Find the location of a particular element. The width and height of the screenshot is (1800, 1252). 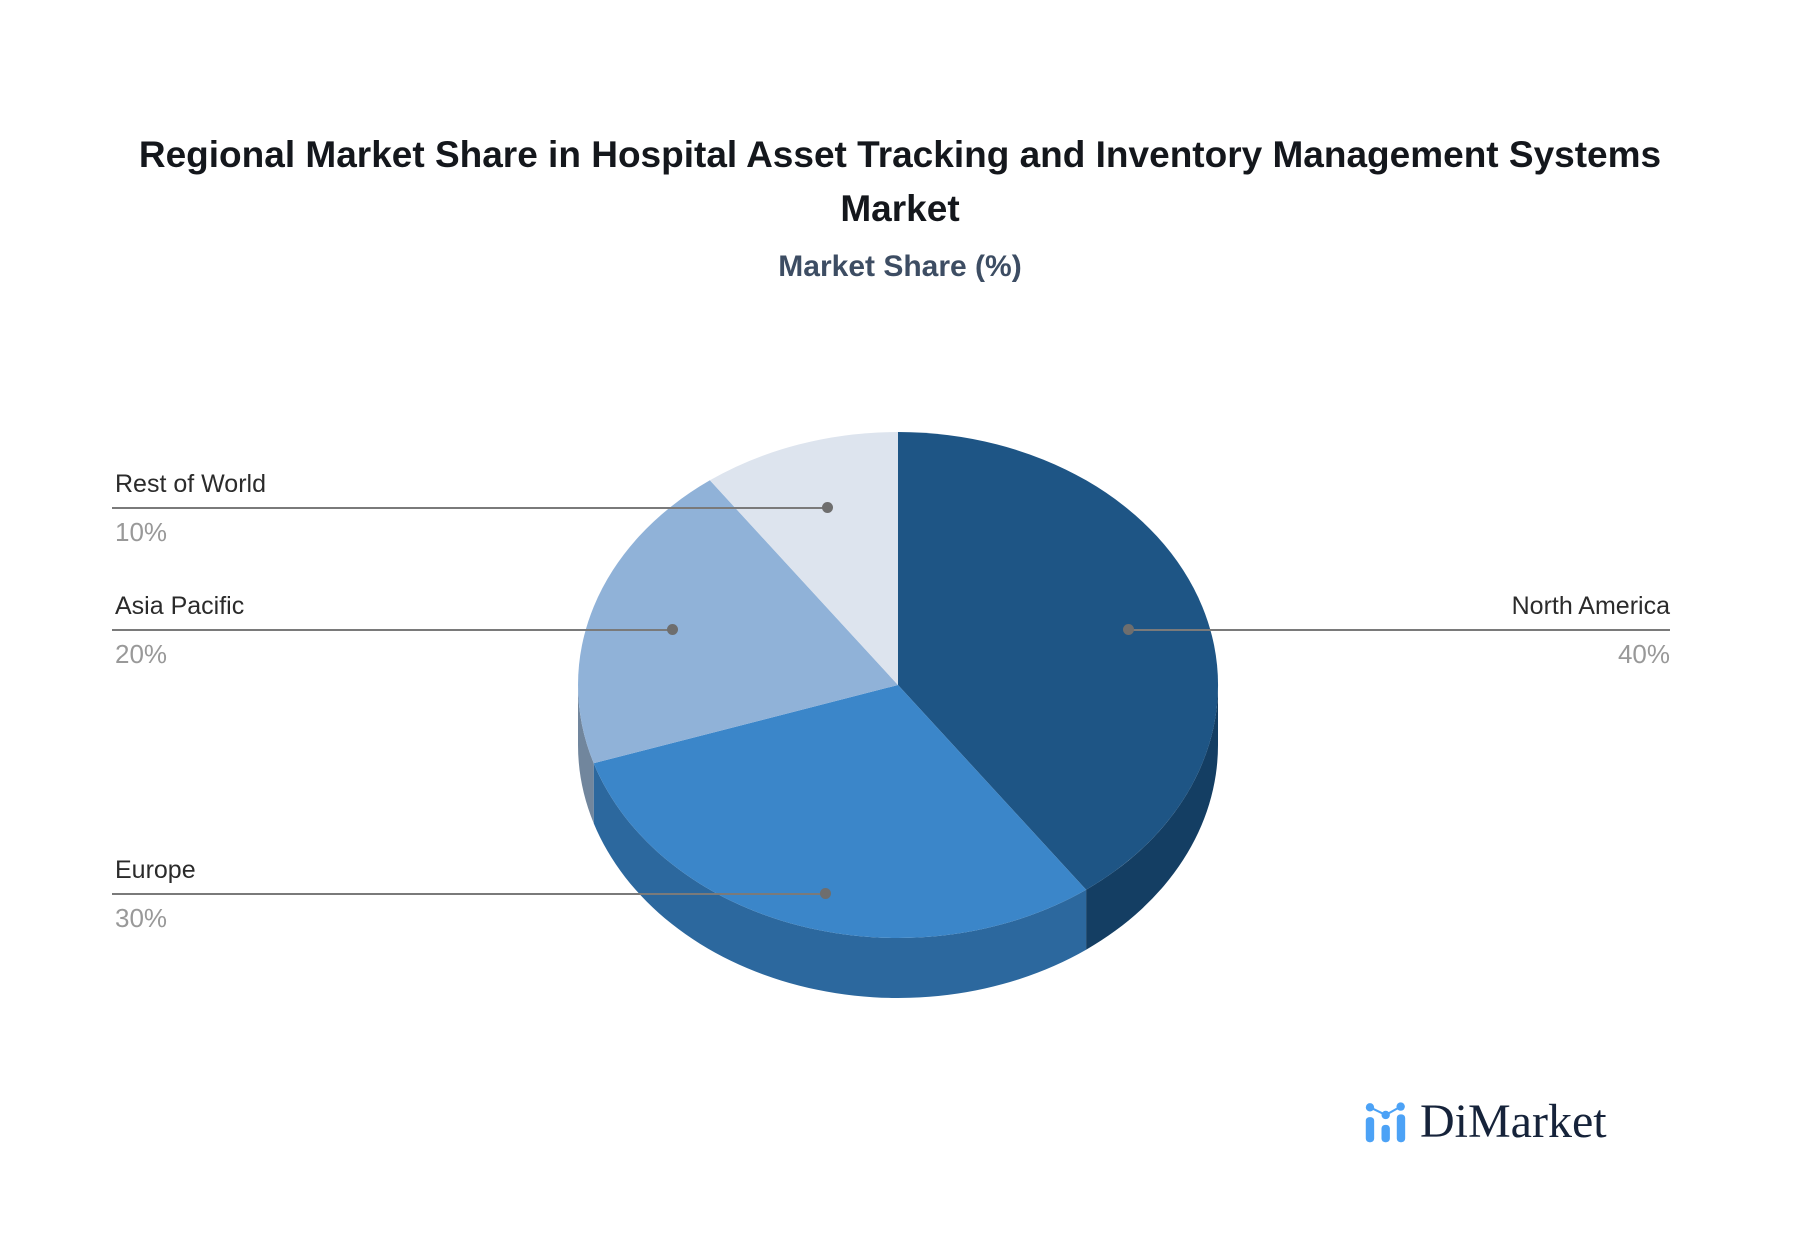

callout-asia-pacific-line is located at coordinates (392, 630).